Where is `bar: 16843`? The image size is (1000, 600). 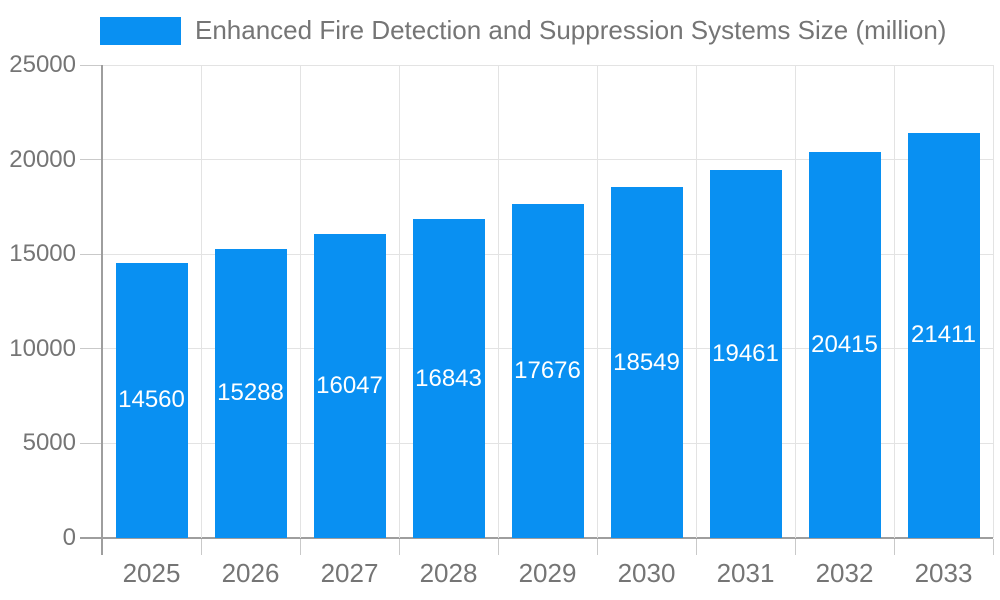 bar: 16843 is located at coordinates (448, 378).